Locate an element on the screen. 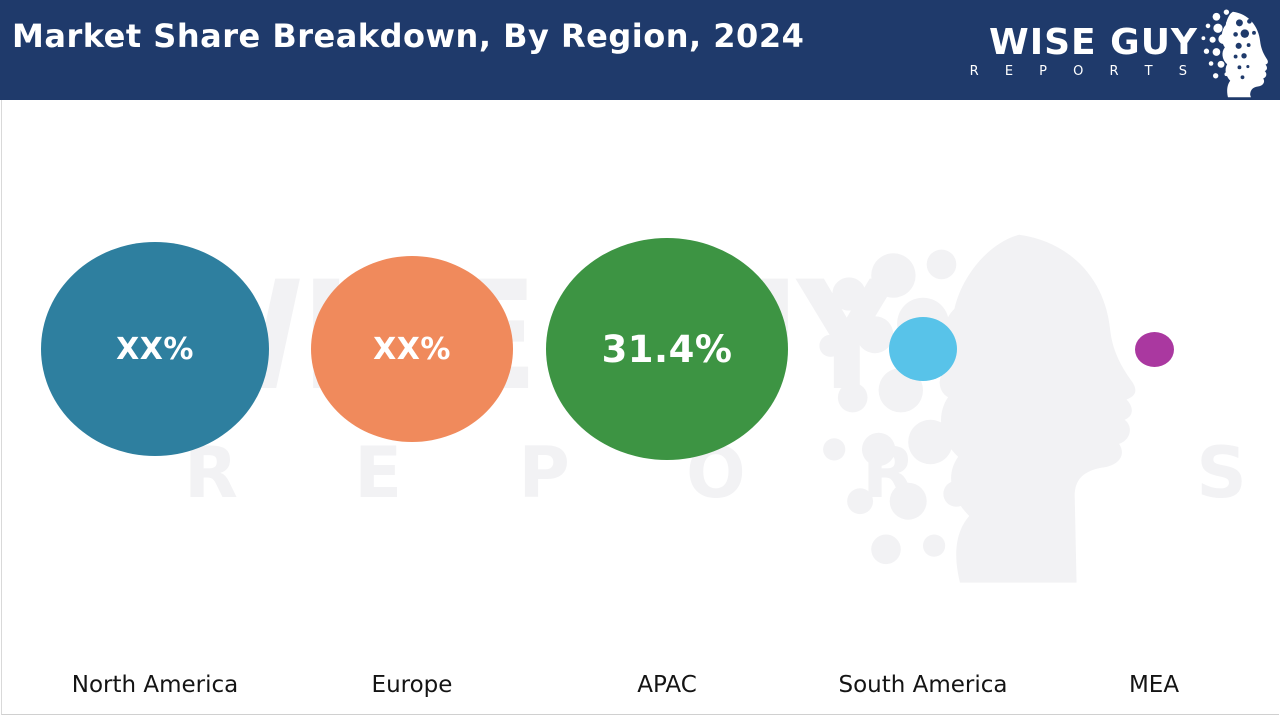 The width and height of the screenshot is (1280, 720). bubble-north-america: XX% is located at coordinates (155, 349).